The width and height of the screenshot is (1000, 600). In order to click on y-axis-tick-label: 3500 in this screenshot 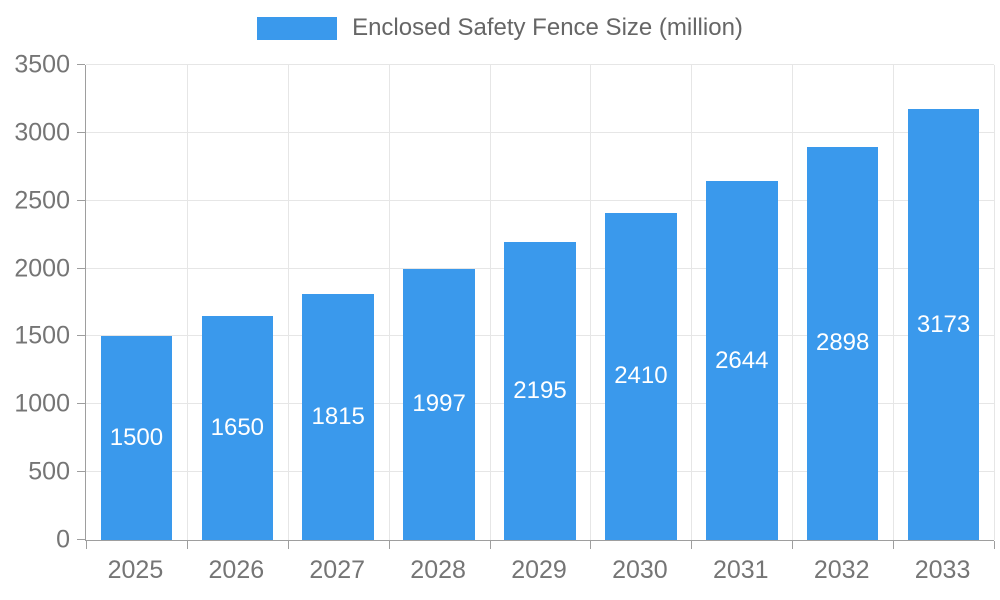, I will do `click(42, 64)`.